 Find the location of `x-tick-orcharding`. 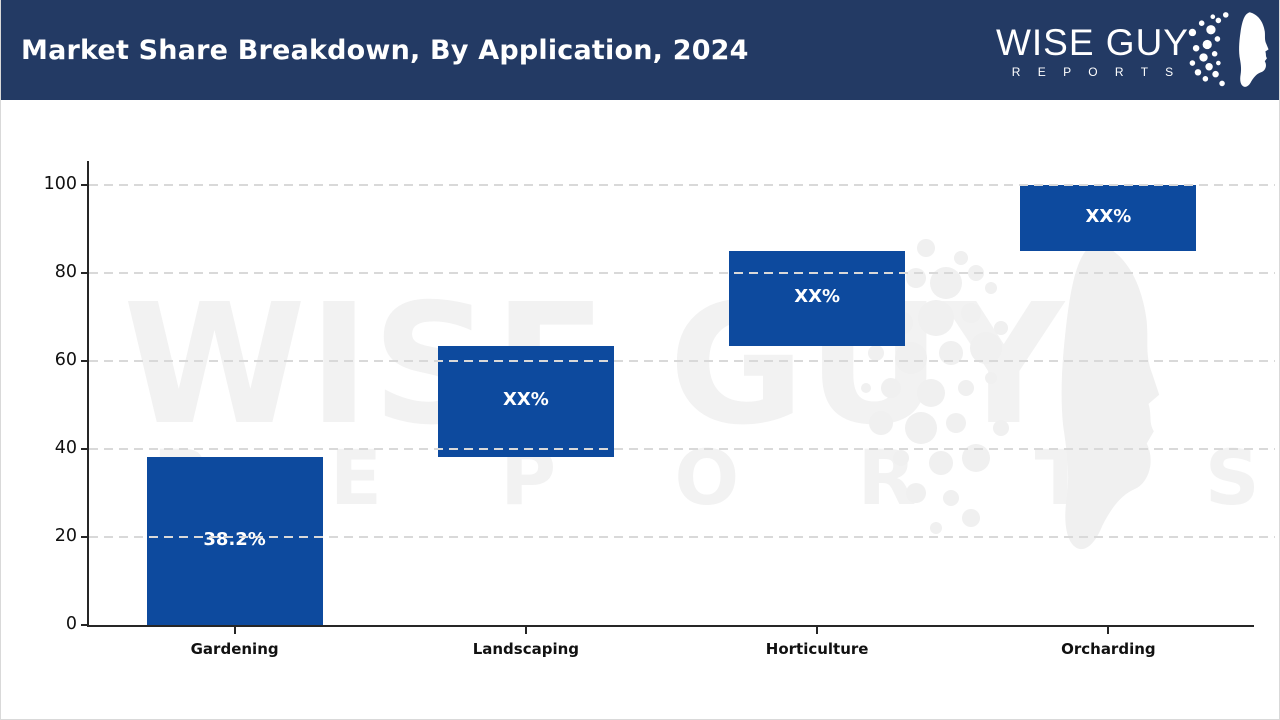

x-tick-orcharding is located at coordinates (1108, 630).